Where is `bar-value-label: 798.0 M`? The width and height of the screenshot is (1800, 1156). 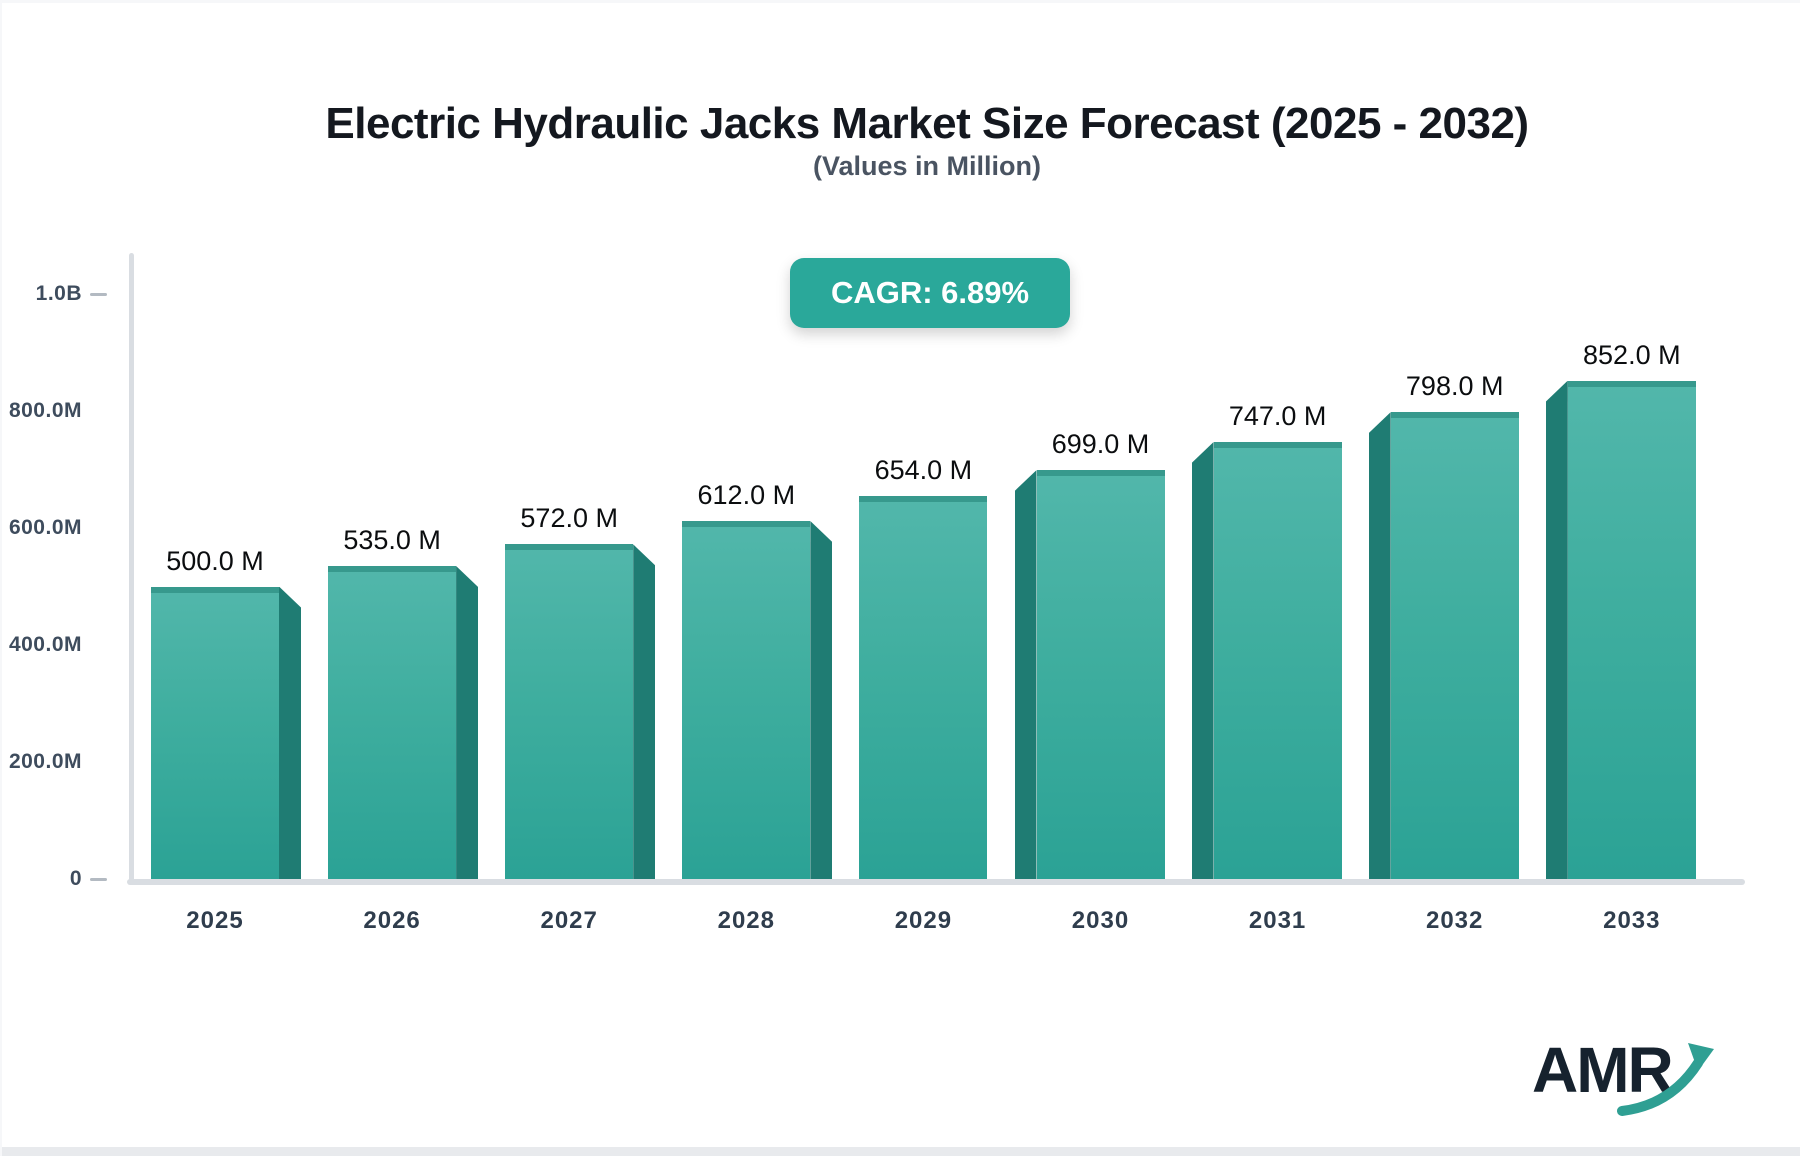 bar-value-label: 798.0 M is located at coordinates (1454, 386).